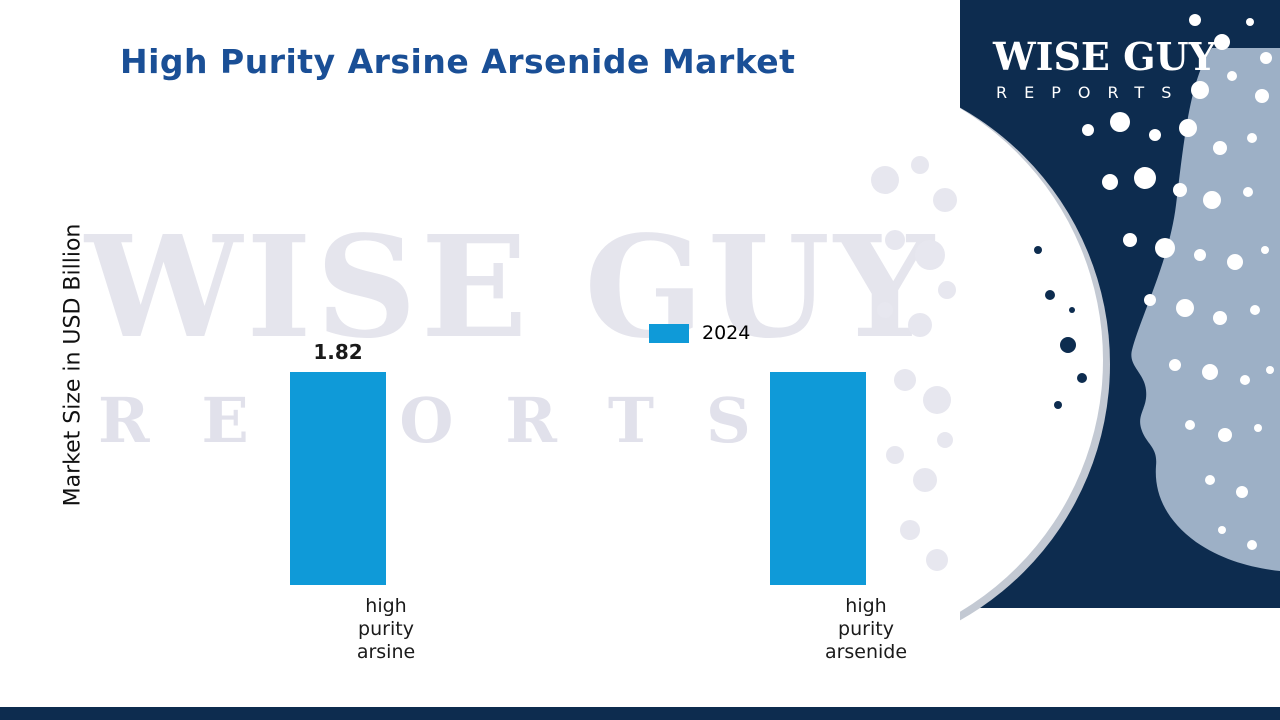 This screenshot has height=720, width=1280. Describe the element at coordinates (338, 352) in the screenshot. I see `bar-value-label: 1.82` at that location.